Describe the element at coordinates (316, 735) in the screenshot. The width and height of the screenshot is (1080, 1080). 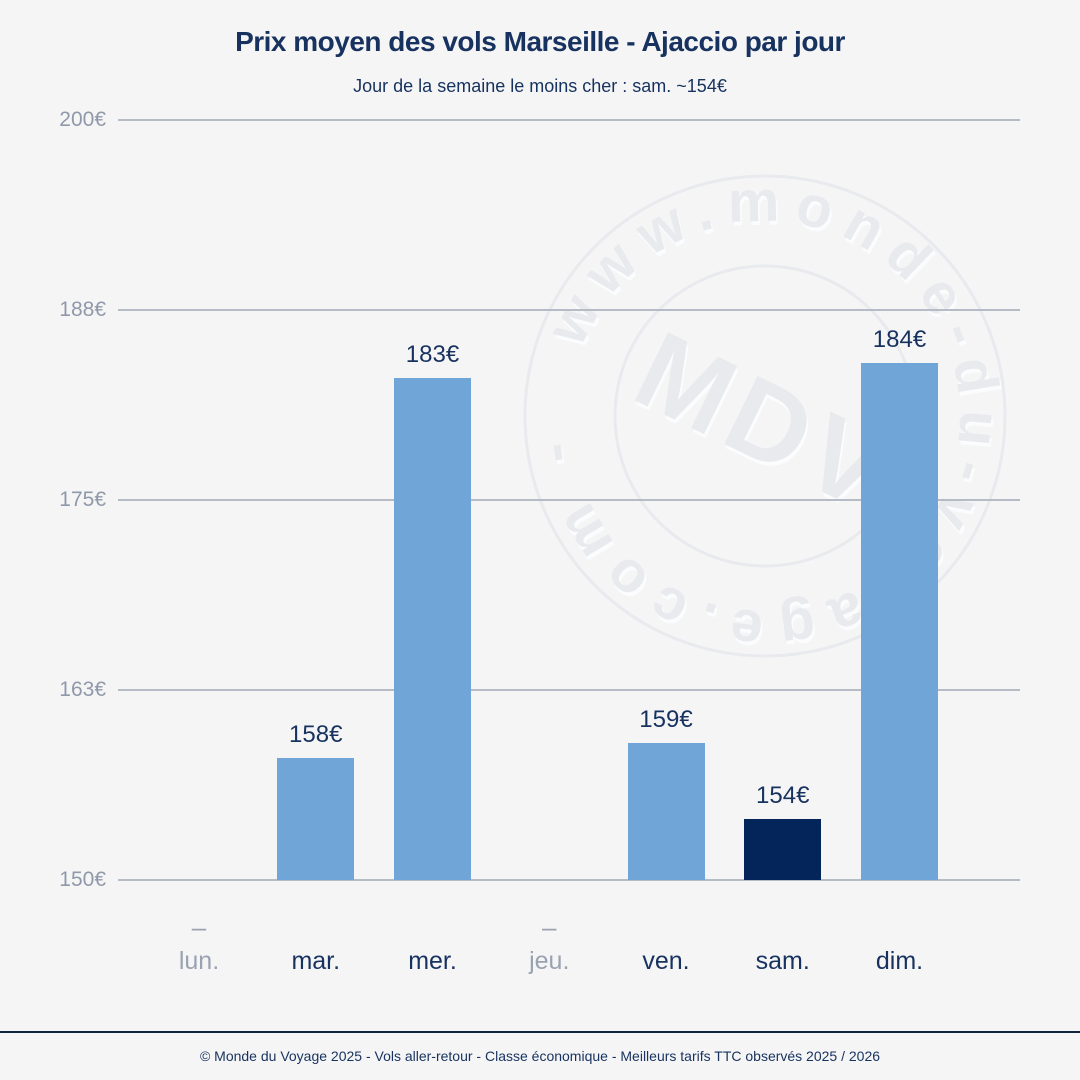
I see `bar-value-label-mar: 158€` at that location.